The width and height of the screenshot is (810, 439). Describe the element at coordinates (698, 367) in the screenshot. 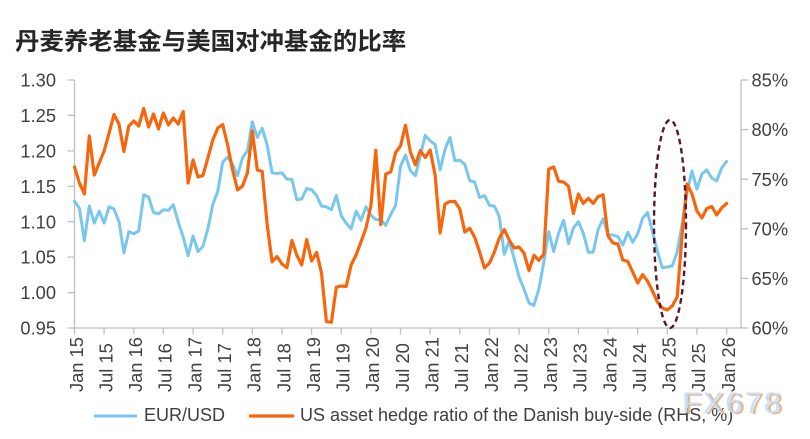

I see `svg-text: Jul 25` at that location.